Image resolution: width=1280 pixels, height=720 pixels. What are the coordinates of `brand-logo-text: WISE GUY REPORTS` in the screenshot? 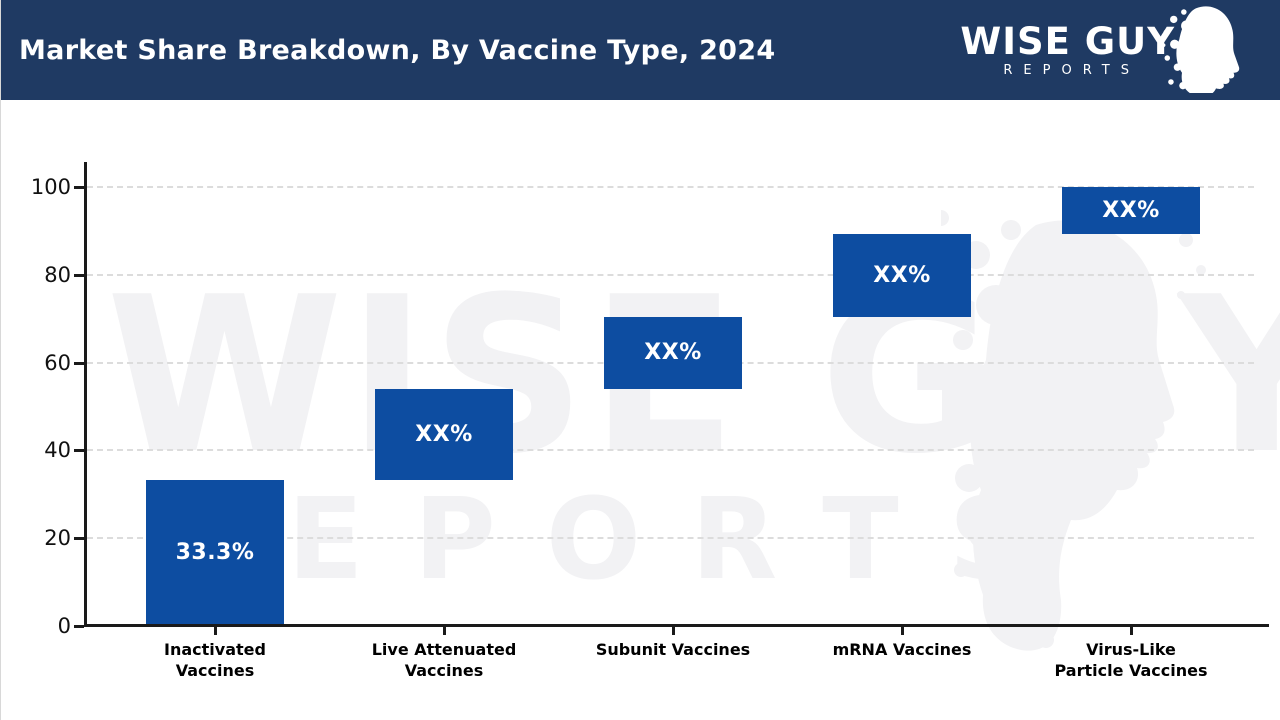 It's located at (1067, 50).